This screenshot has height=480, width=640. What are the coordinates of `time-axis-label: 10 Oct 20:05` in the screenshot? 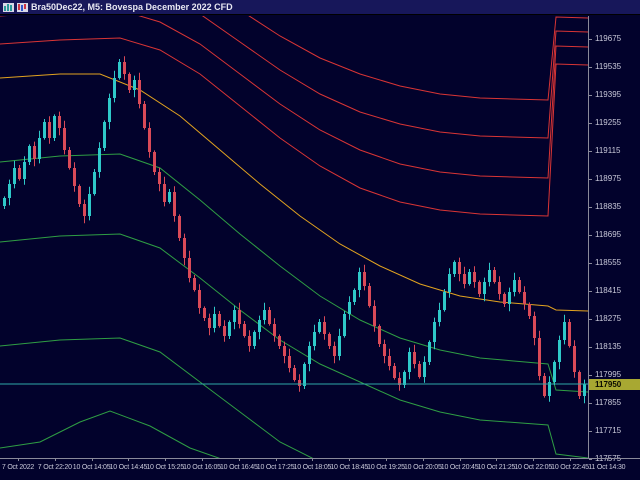 It's located at (422, 467).